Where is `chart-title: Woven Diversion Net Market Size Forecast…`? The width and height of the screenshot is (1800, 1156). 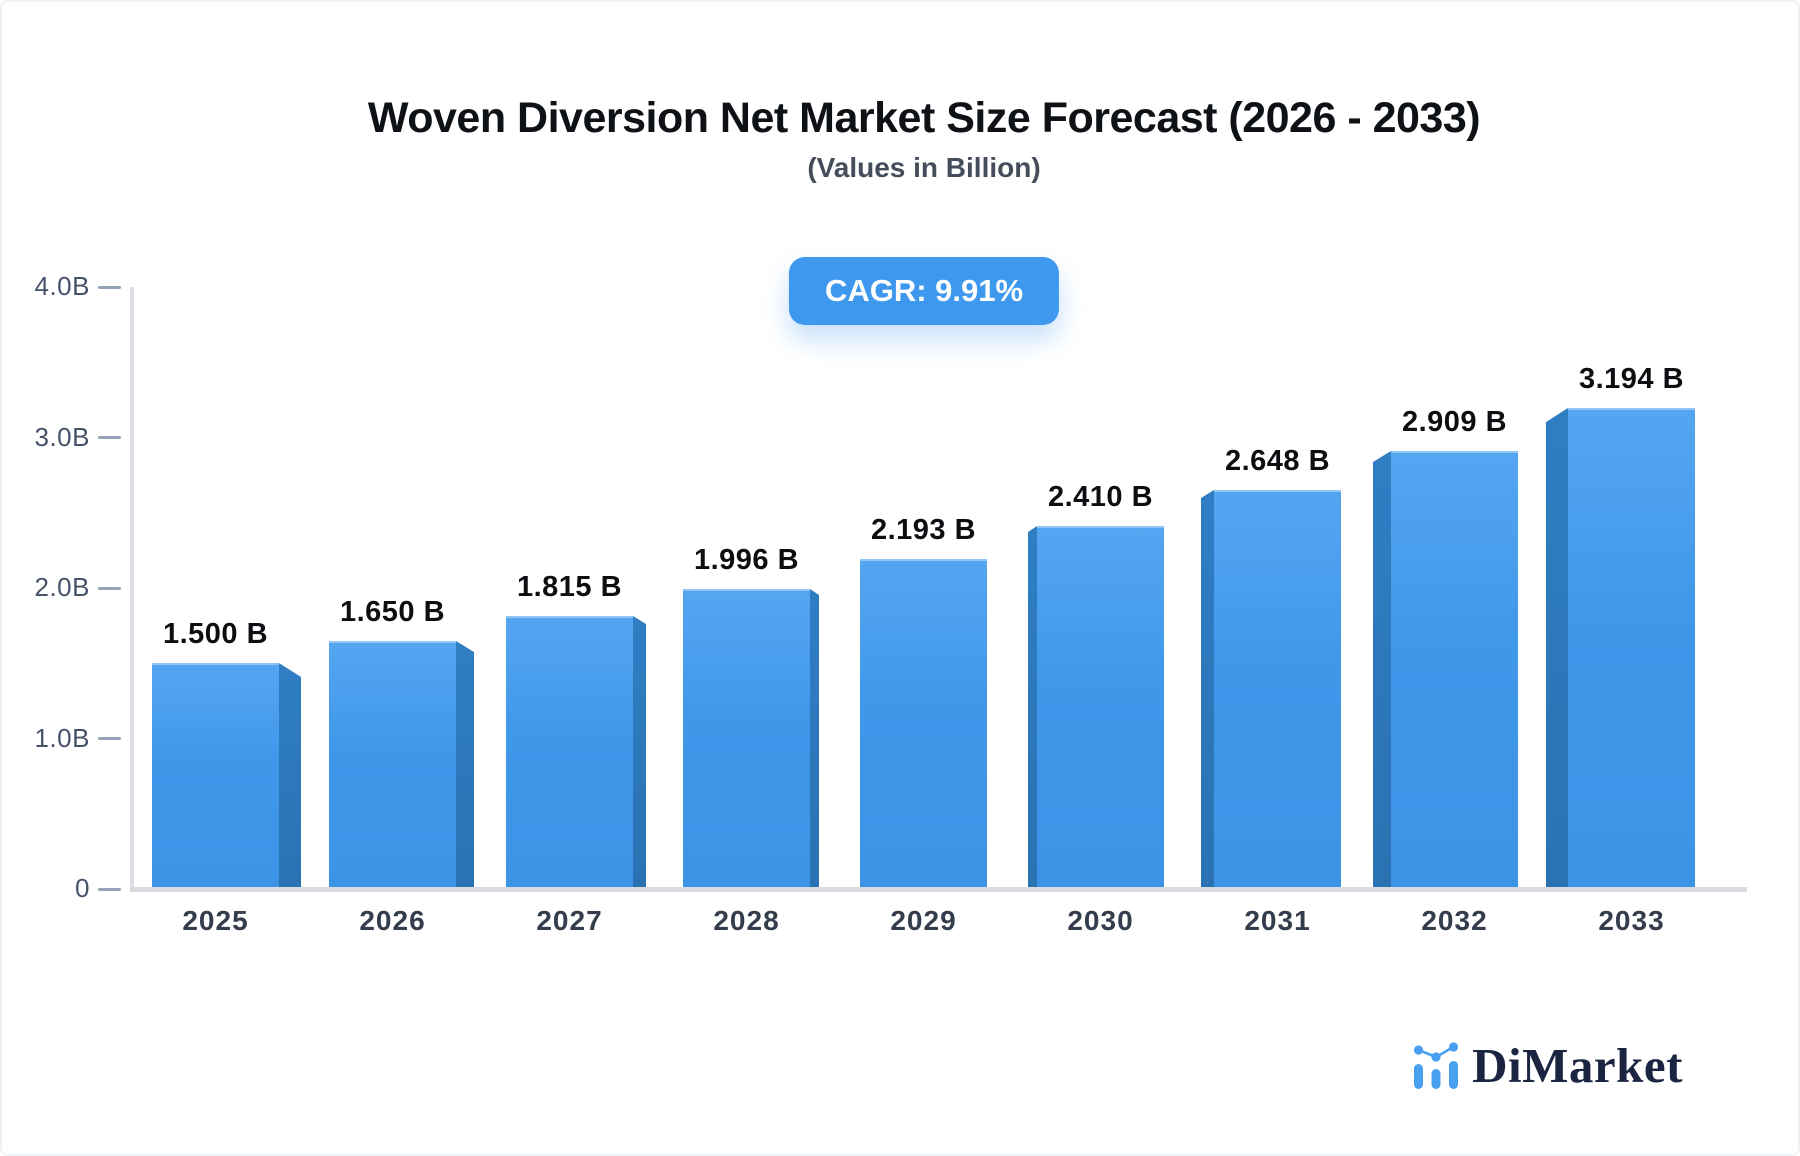 chart-title: Woven Diversion Net Market Size Forecast… is located at coordinates (924, 118).